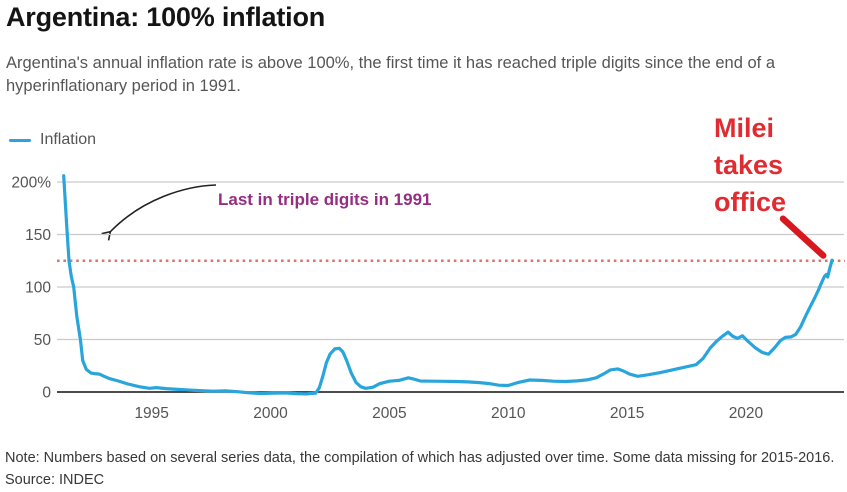  I want to click on x-tick-label: 1995, so click(151, 413).